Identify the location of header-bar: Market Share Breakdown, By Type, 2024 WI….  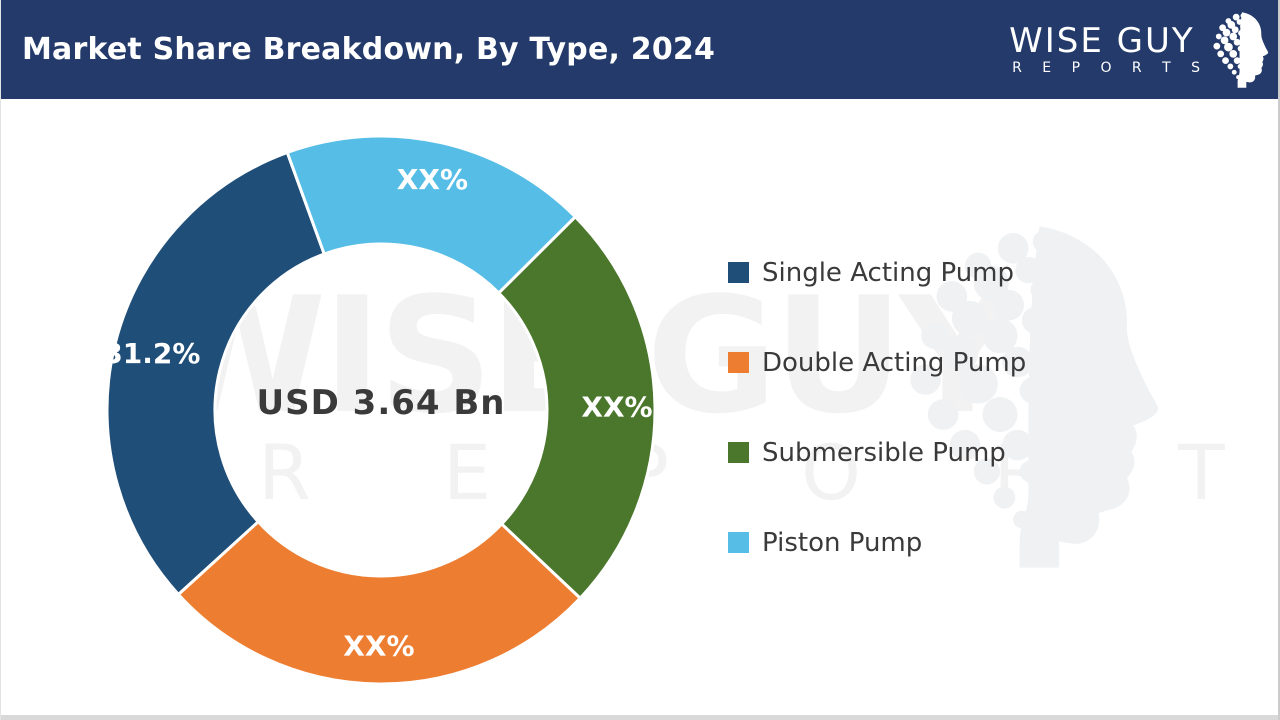
(640, 49).